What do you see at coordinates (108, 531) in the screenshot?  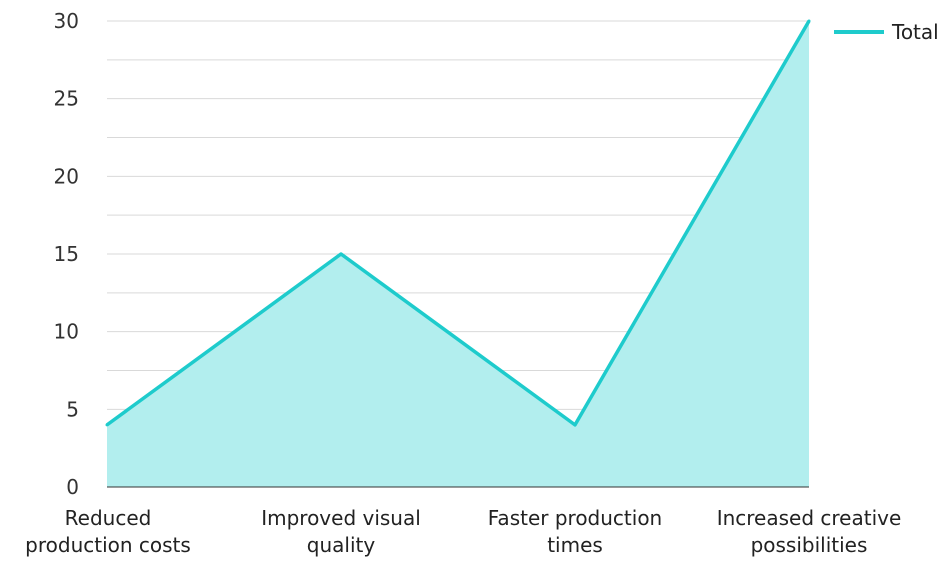 I see `x-category-label: Reduced production costs` at bounding box center [108, 531].